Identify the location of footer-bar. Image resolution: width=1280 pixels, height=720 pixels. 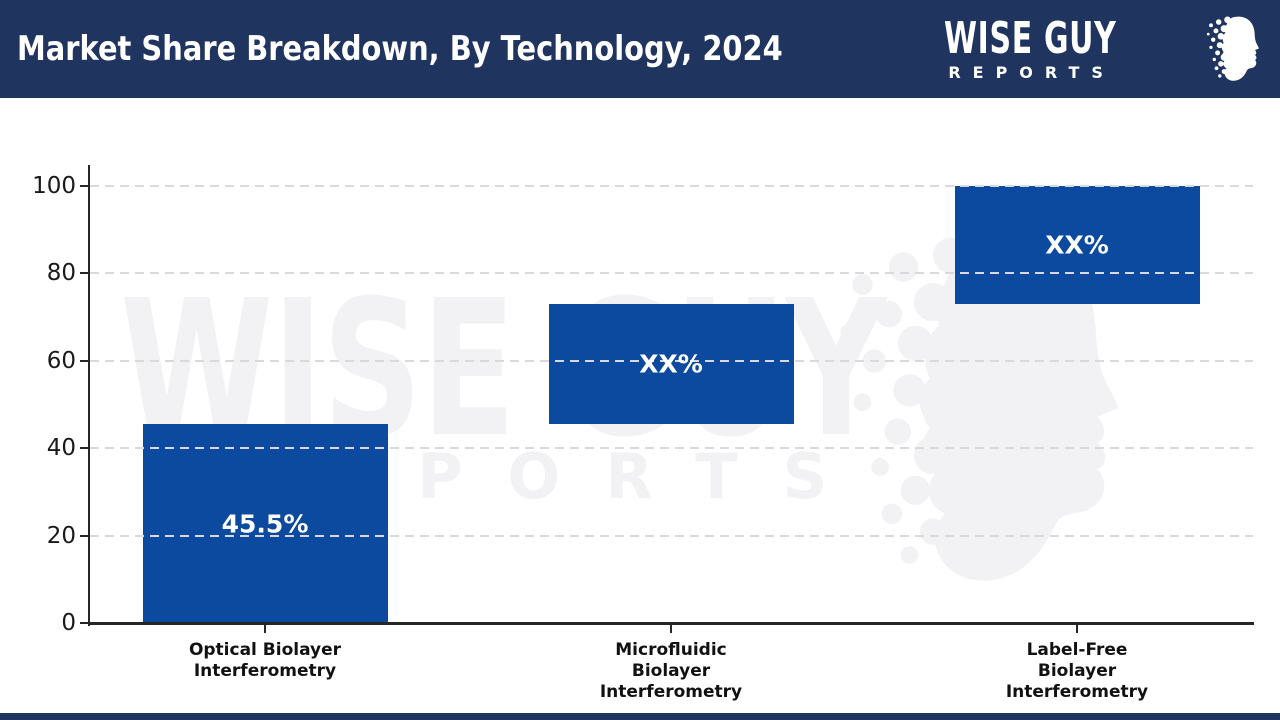
(640, 716).